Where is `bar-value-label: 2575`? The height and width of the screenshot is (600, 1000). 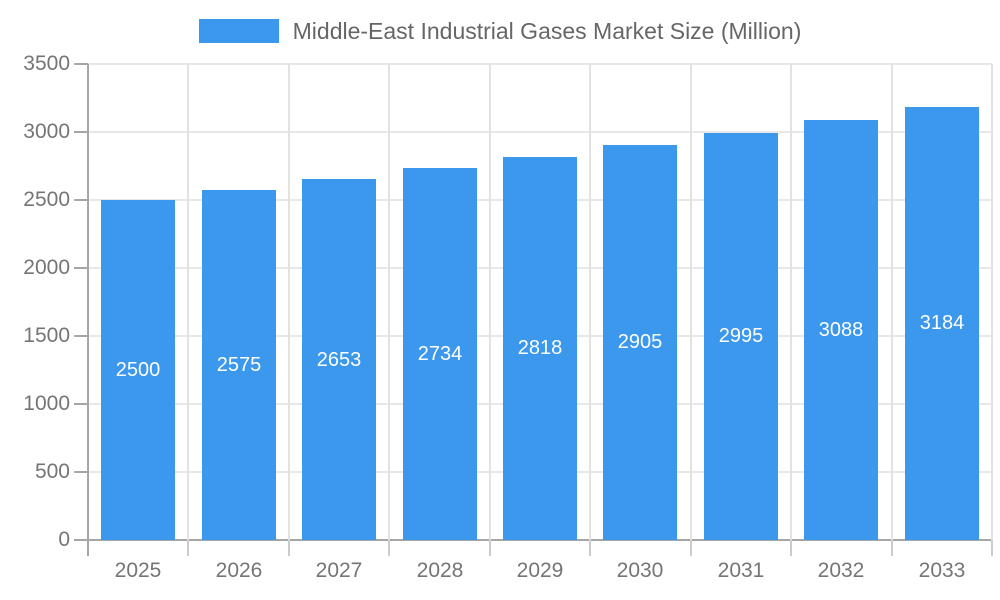
bar-value-label: 2575 is located at coordinates (239, 365).